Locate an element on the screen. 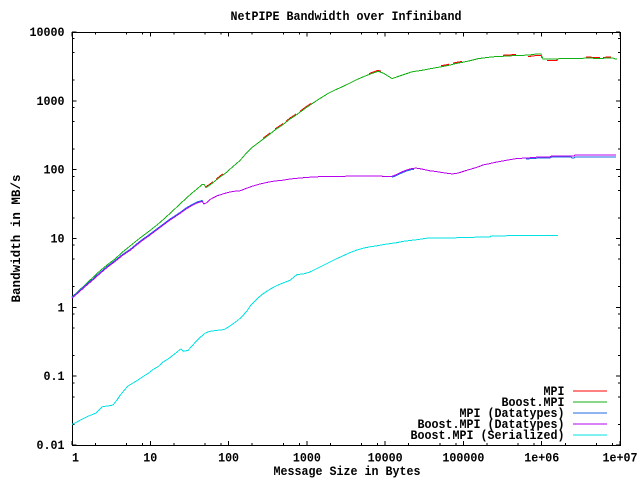  svg-text: Boost.MPI (Datatypes) is located at coordinates (491, 424).